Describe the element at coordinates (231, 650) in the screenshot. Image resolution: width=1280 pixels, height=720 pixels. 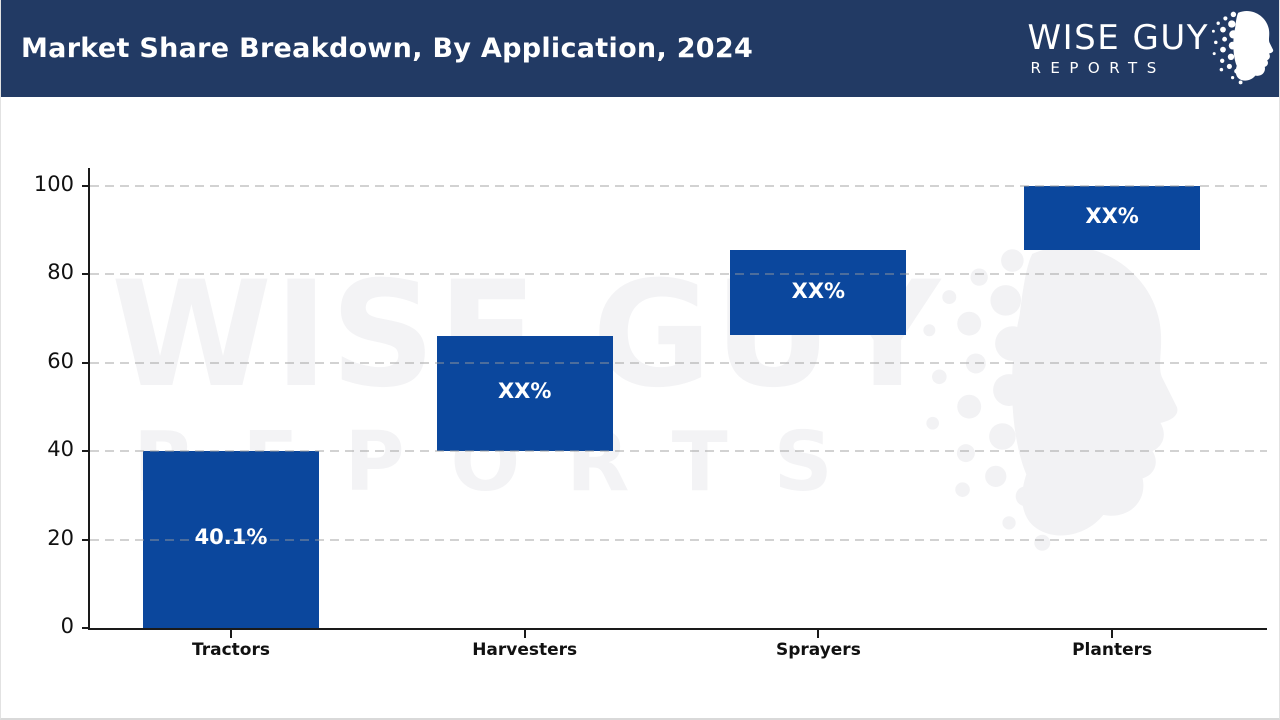
I see `xtick-label-tractors: Tractors` at that location.